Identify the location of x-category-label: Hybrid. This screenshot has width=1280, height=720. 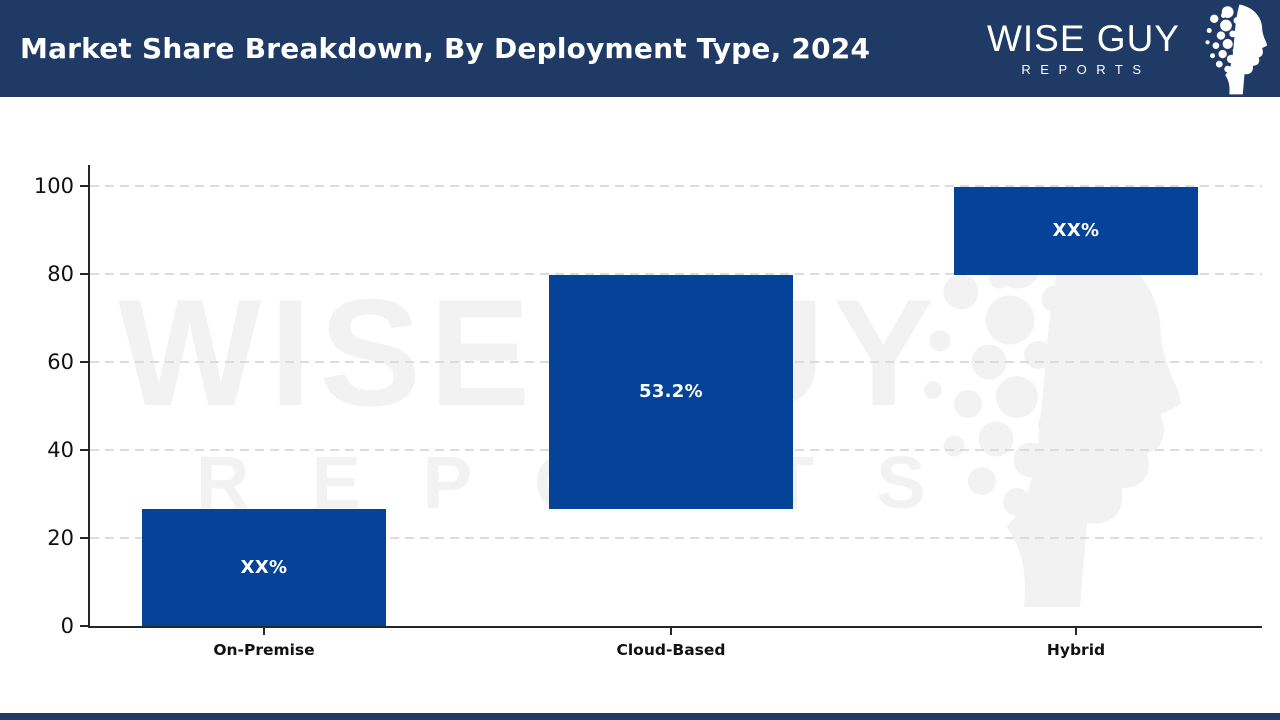
(1076, 650).